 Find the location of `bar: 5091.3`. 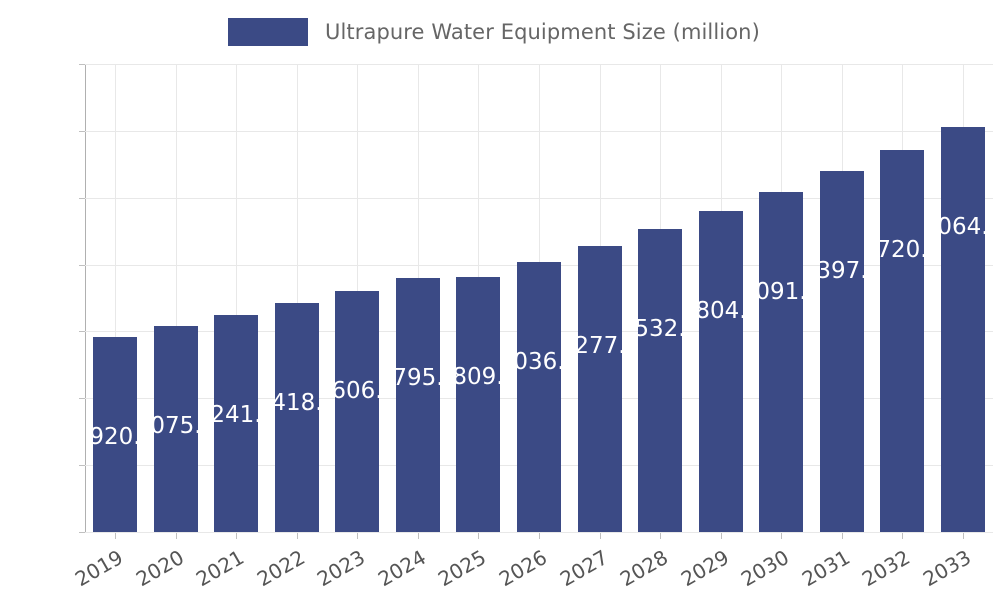

bar: 5091.3 is located at coordinates (781, 361).